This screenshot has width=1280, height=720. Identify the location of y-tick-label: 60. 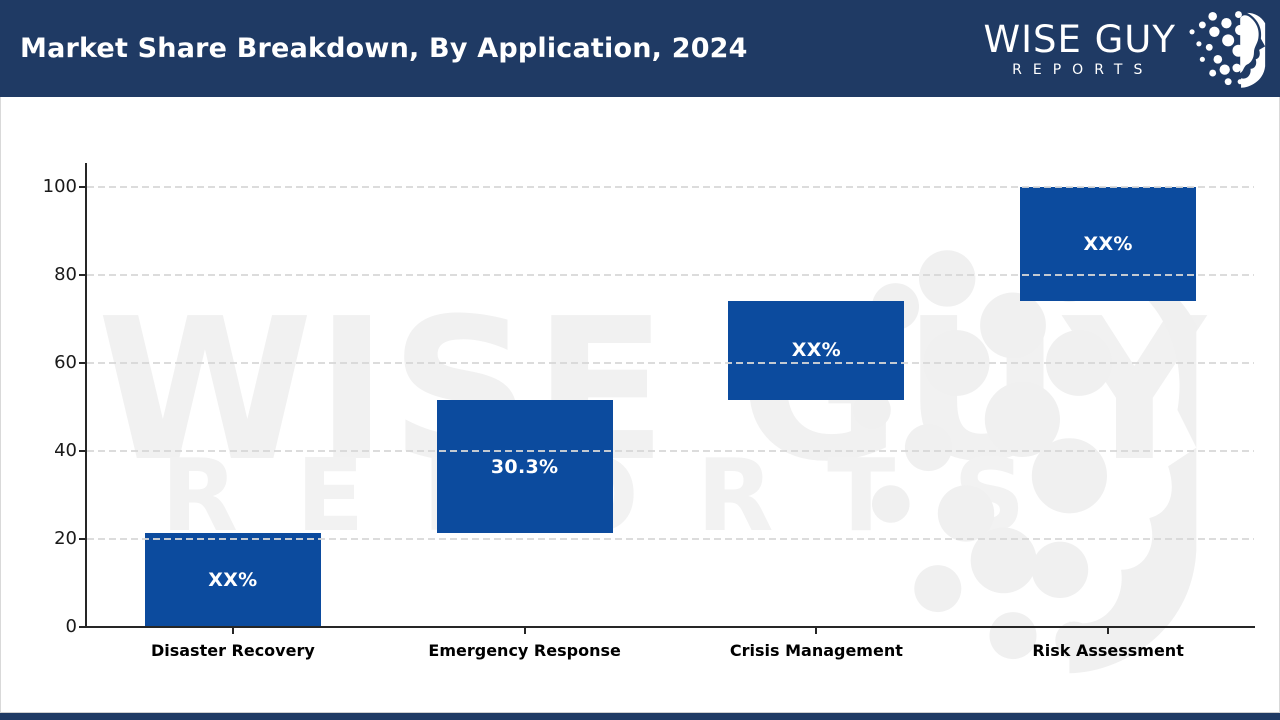
(65, 362).